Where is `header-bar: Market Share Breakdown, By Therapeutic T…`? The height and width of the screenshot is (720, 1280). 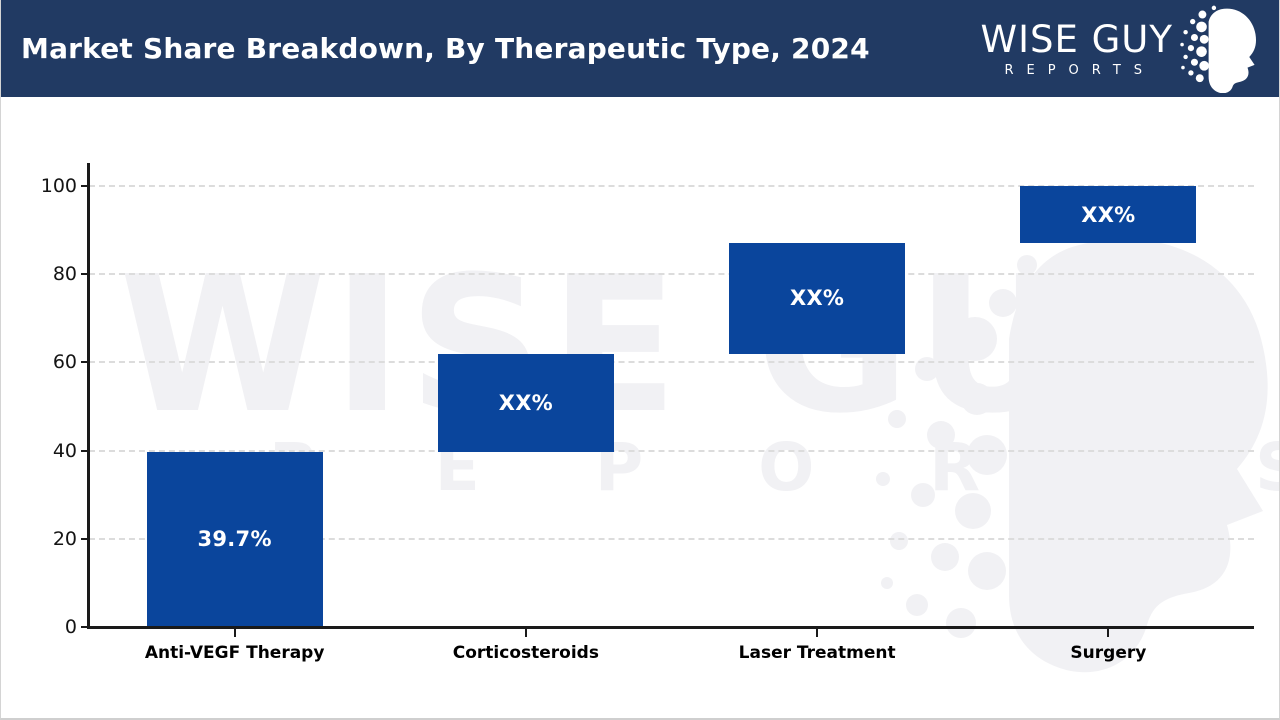
header-bar: Market Share Breakdown, By Therapeutic T… is located at coordinates (640, 48).